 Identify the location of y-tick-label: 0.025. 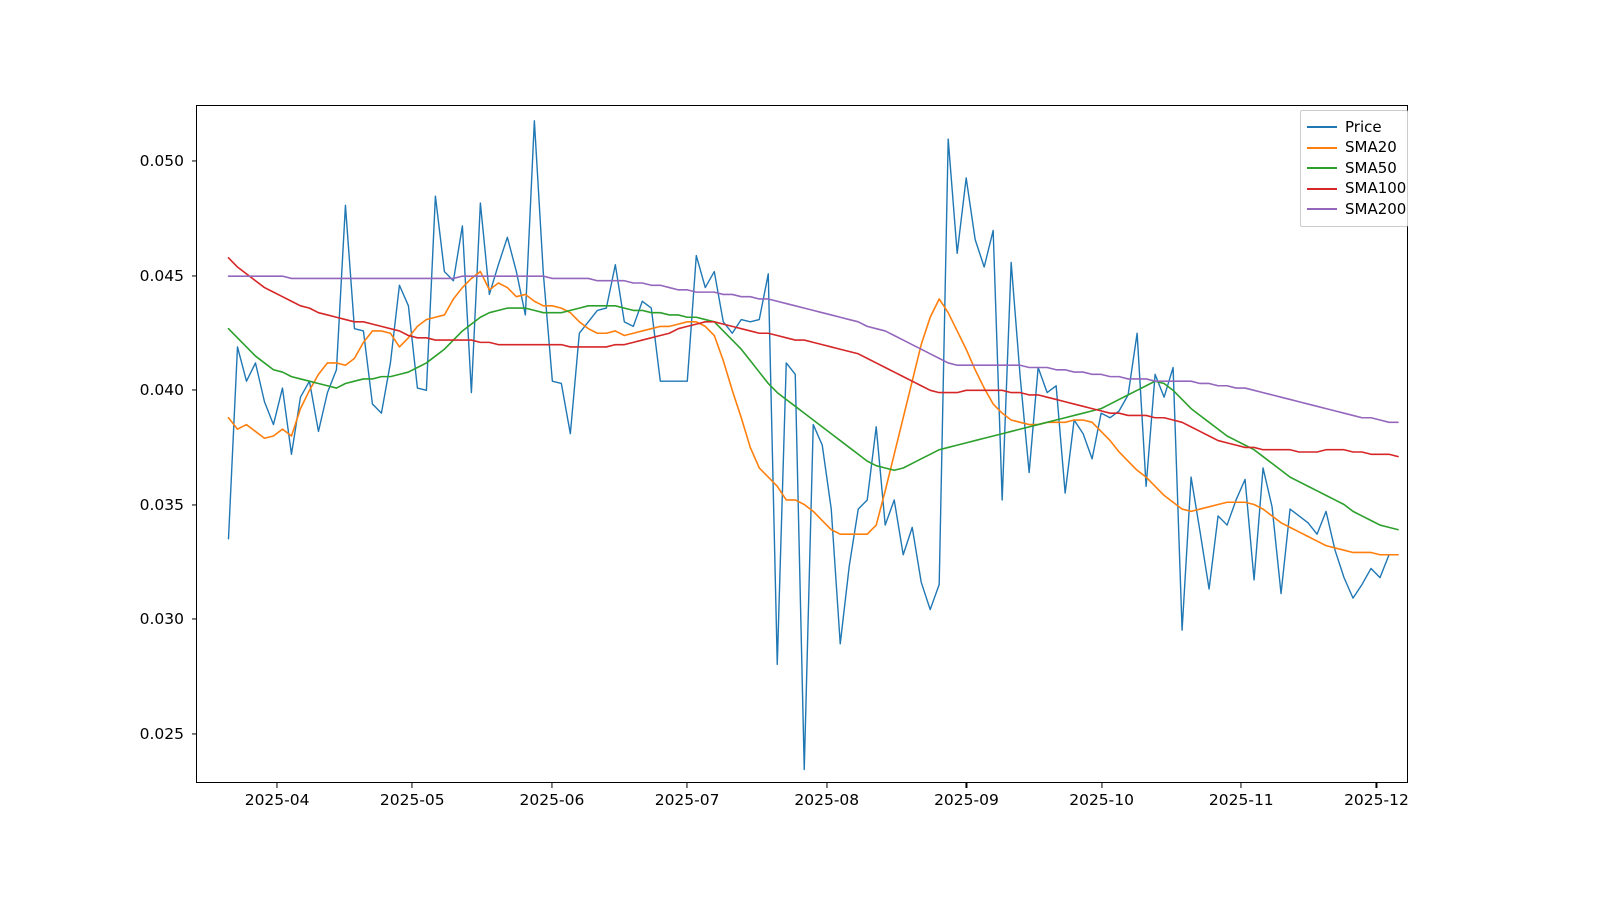
(161, 733).